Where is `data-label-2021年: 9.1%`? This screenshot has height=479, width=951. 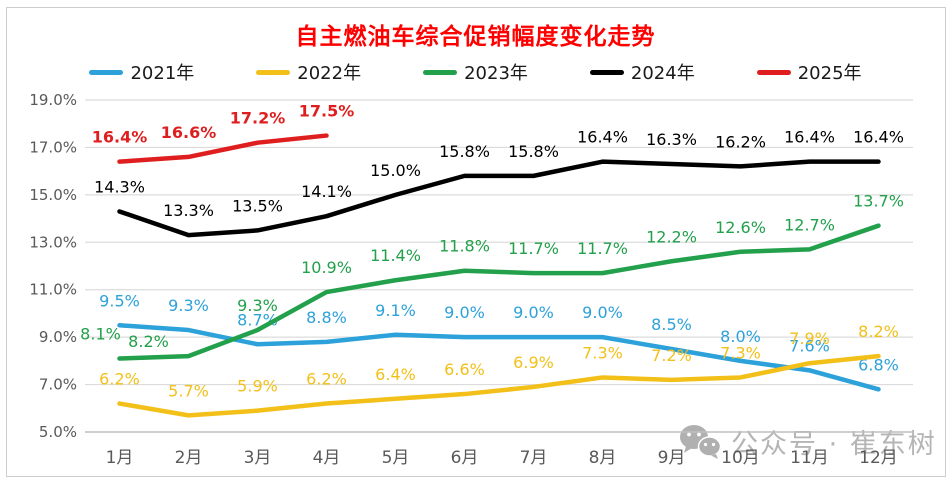
data-label-2021年: 9.1% is located at coordinates (395, 310).